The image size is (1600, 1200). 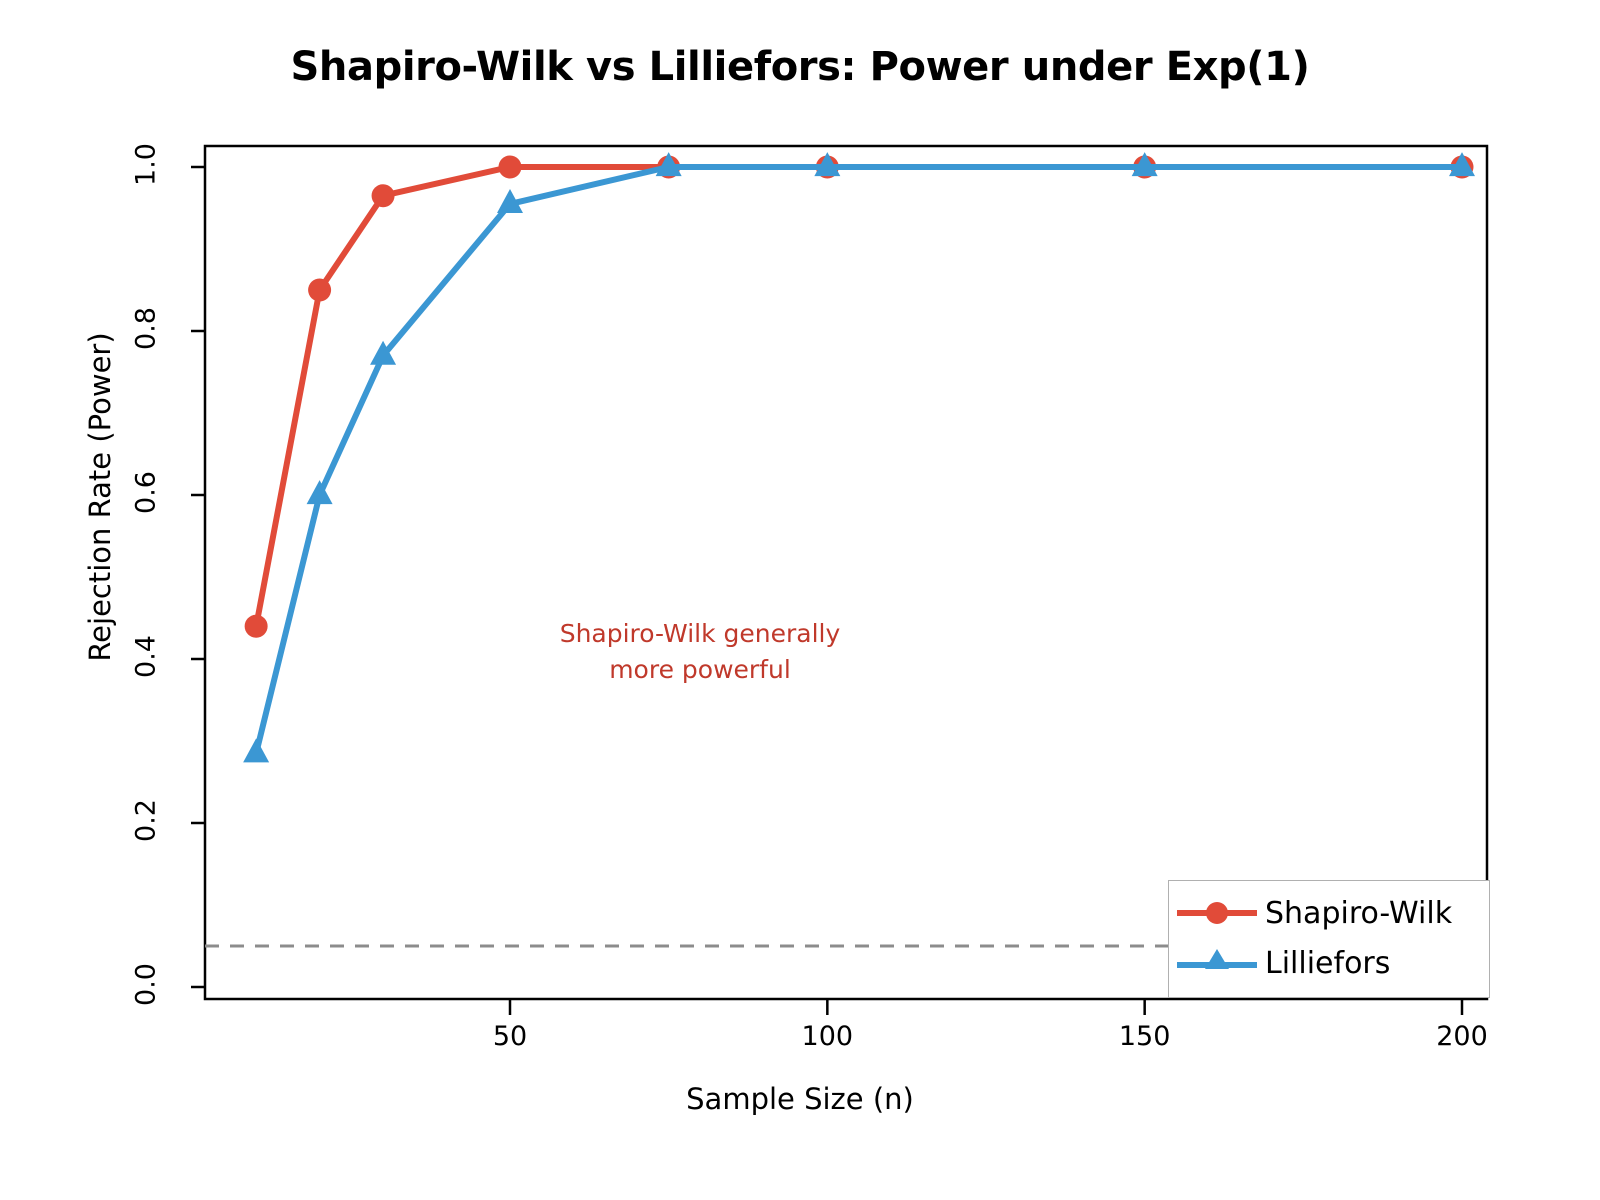 What do you see at coordinates (700, 670) in the screenshot?
I see `annotation-line-2: more powerful` at bounding box center [700, 670].